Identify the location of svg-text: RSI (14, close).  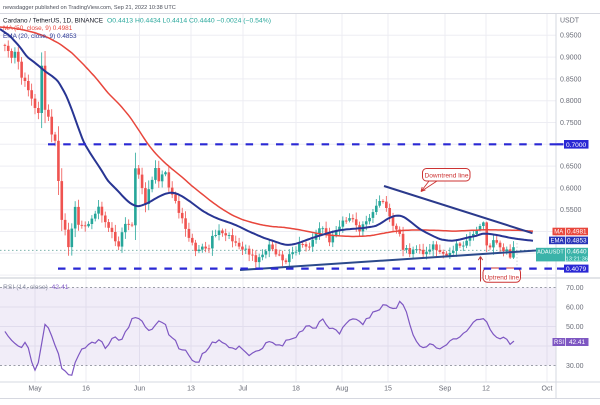
(25, 287).